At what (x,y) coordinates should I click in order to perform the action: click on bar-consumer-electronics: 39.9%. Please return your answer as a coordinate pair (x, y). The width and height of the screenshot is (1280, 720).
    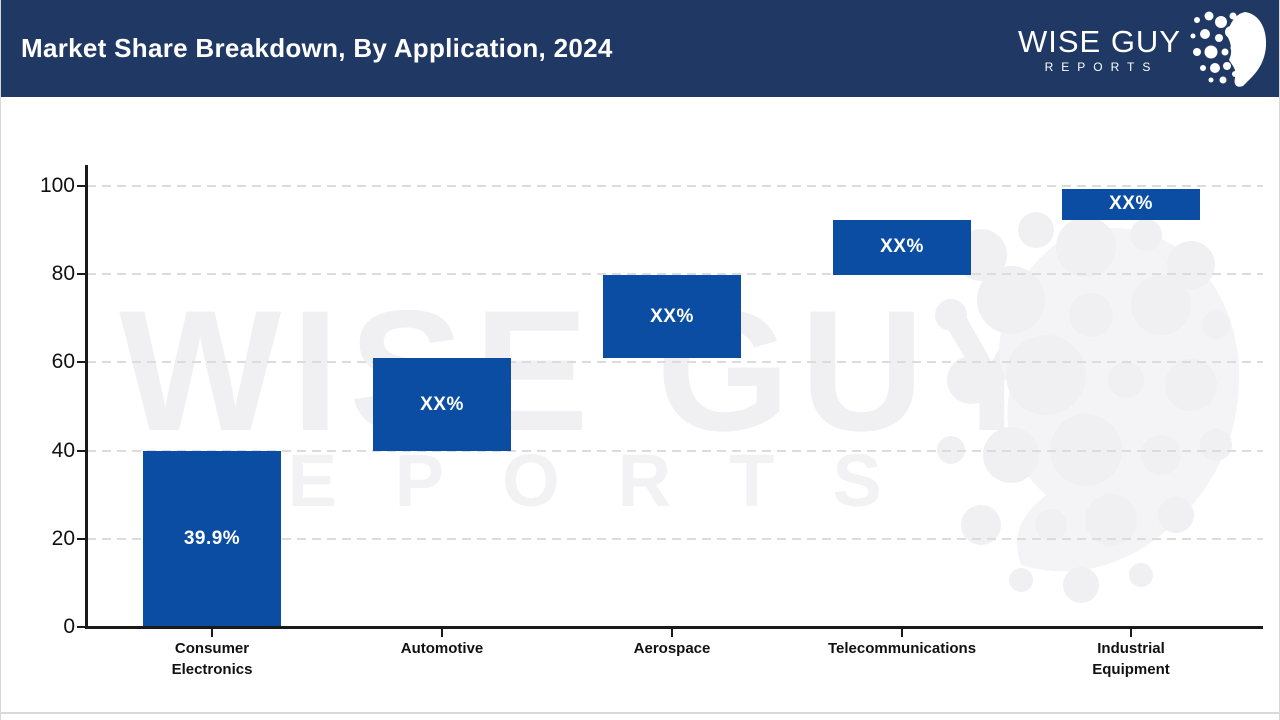
    Looking at the image, I should click on (212, 539).